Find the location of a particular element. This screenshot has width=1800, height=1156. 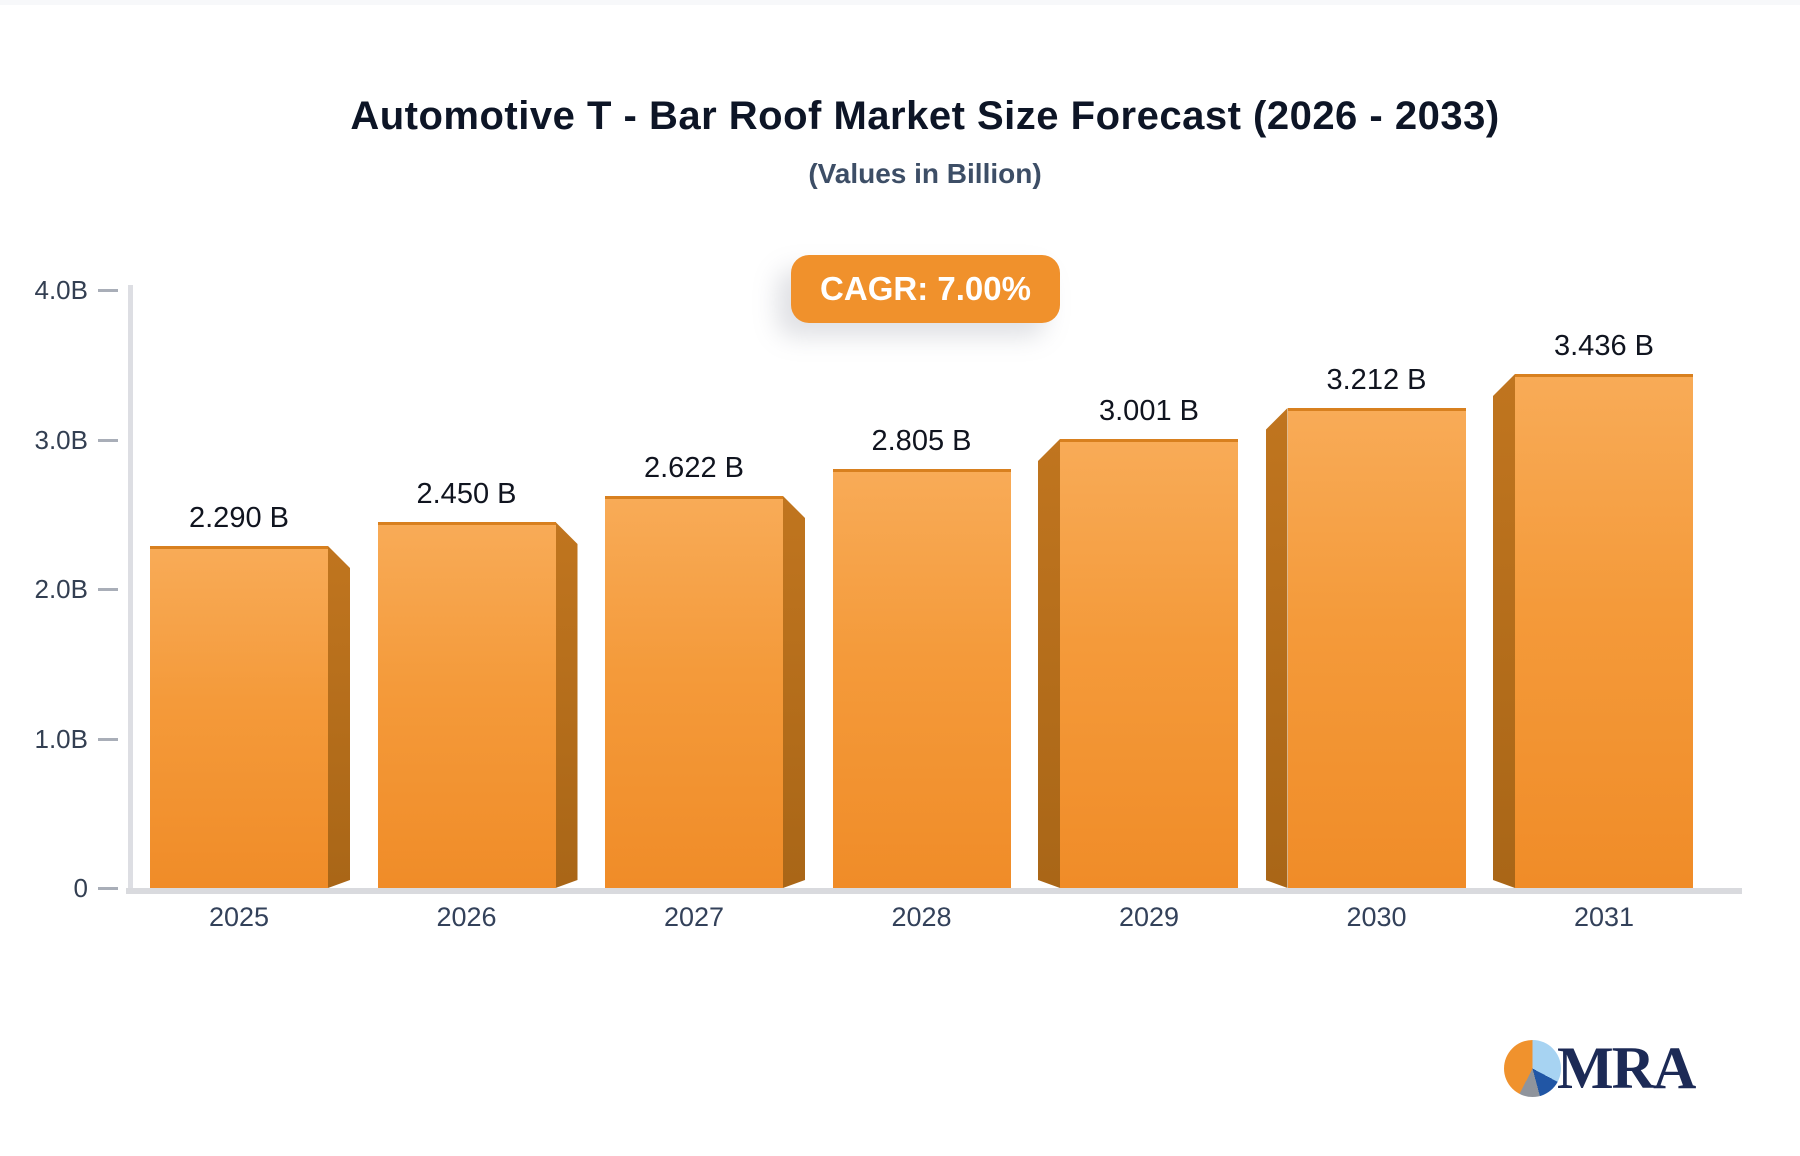

x-tick-label: 2028 is located at coordinates (921, 917).